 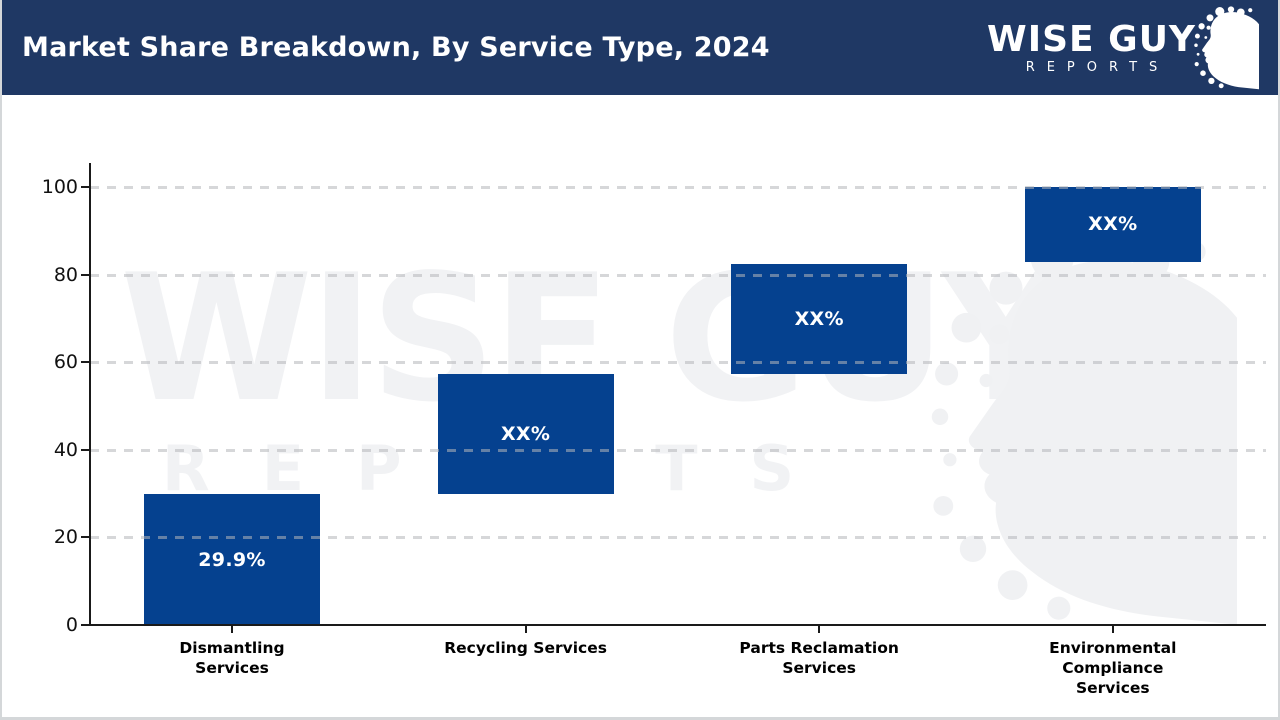 I want to click on y-tick-label: 20, so click(x=65, y=537).